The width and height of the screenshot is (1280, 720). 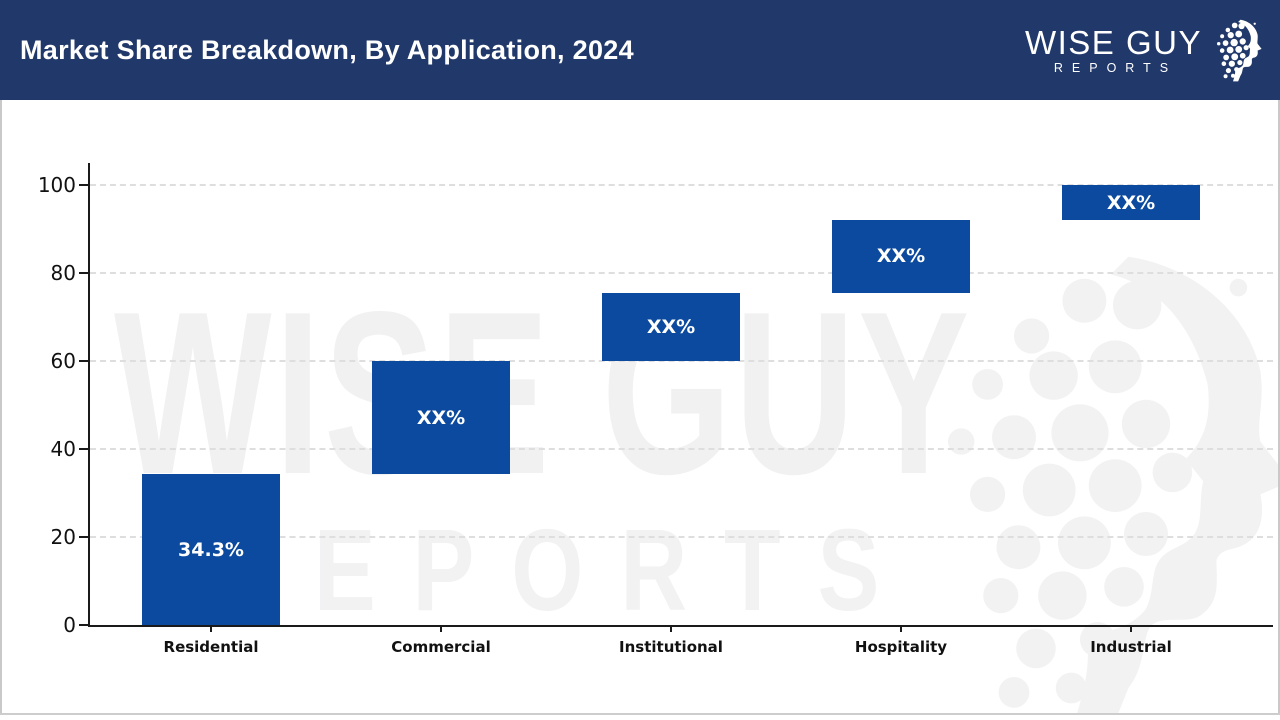 What do you see at coordinates (1115, 67) in the screenshot?
I see `logo-reports-text: REPORTS` at bounding box center [1115, 67].